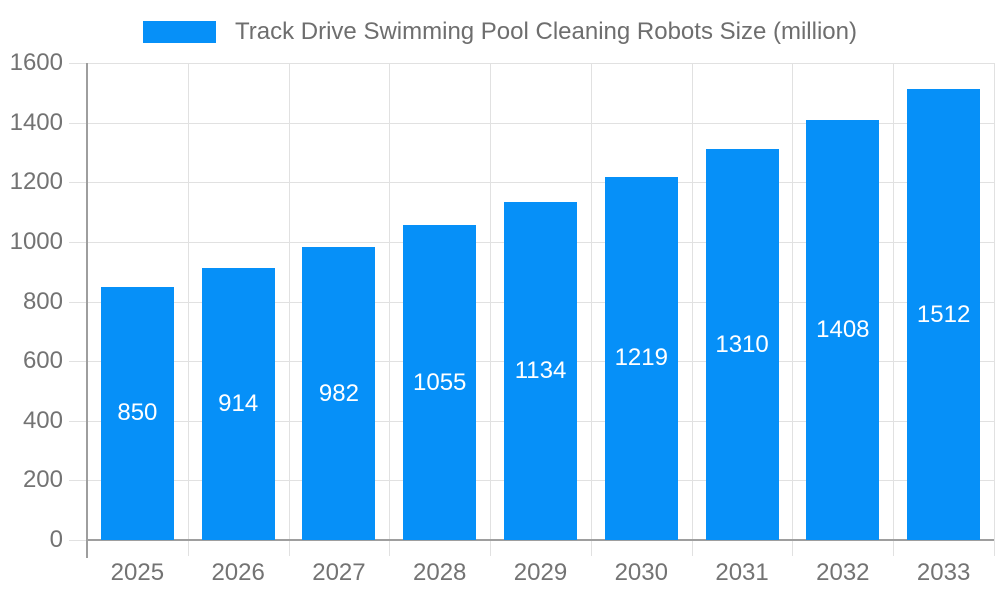  What do you see at coordinates (87, 310) in the screenshot?
I see `y-axis-line` at bounding box center [87, 310].